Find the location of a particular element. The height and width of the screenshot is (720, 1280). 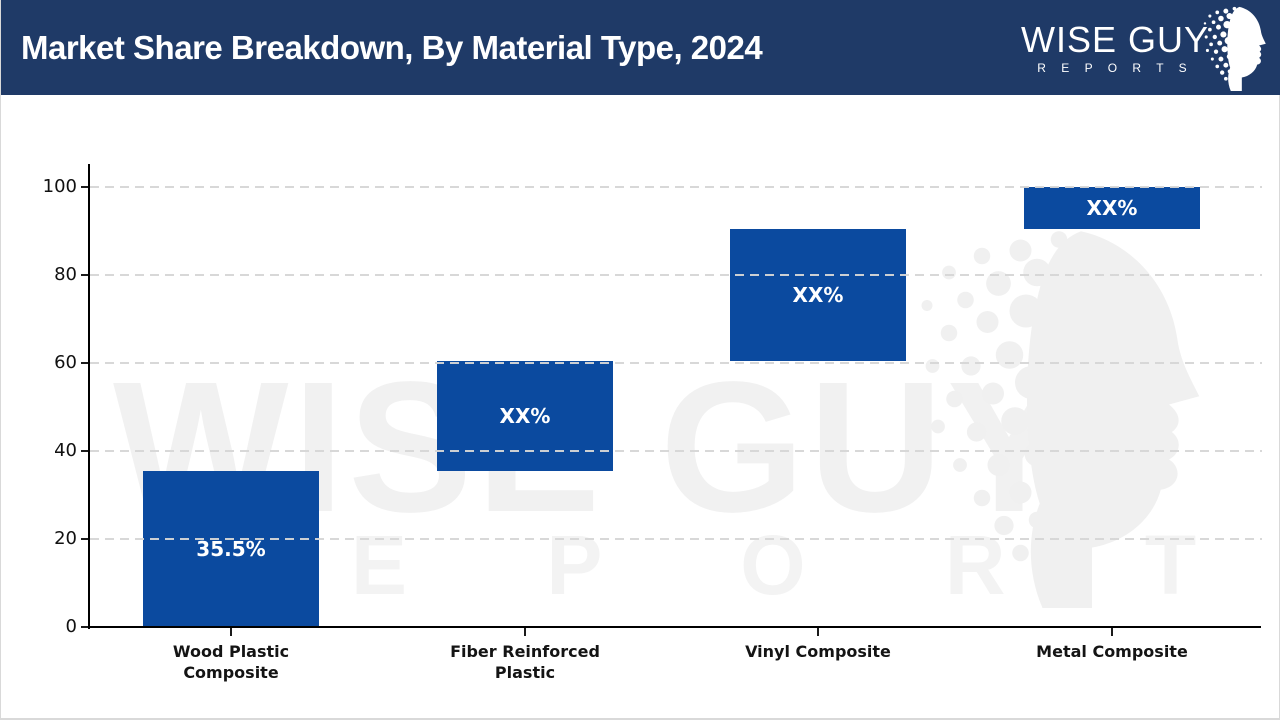

ytick-label-80: 80 is located at coordinates (65, 274).